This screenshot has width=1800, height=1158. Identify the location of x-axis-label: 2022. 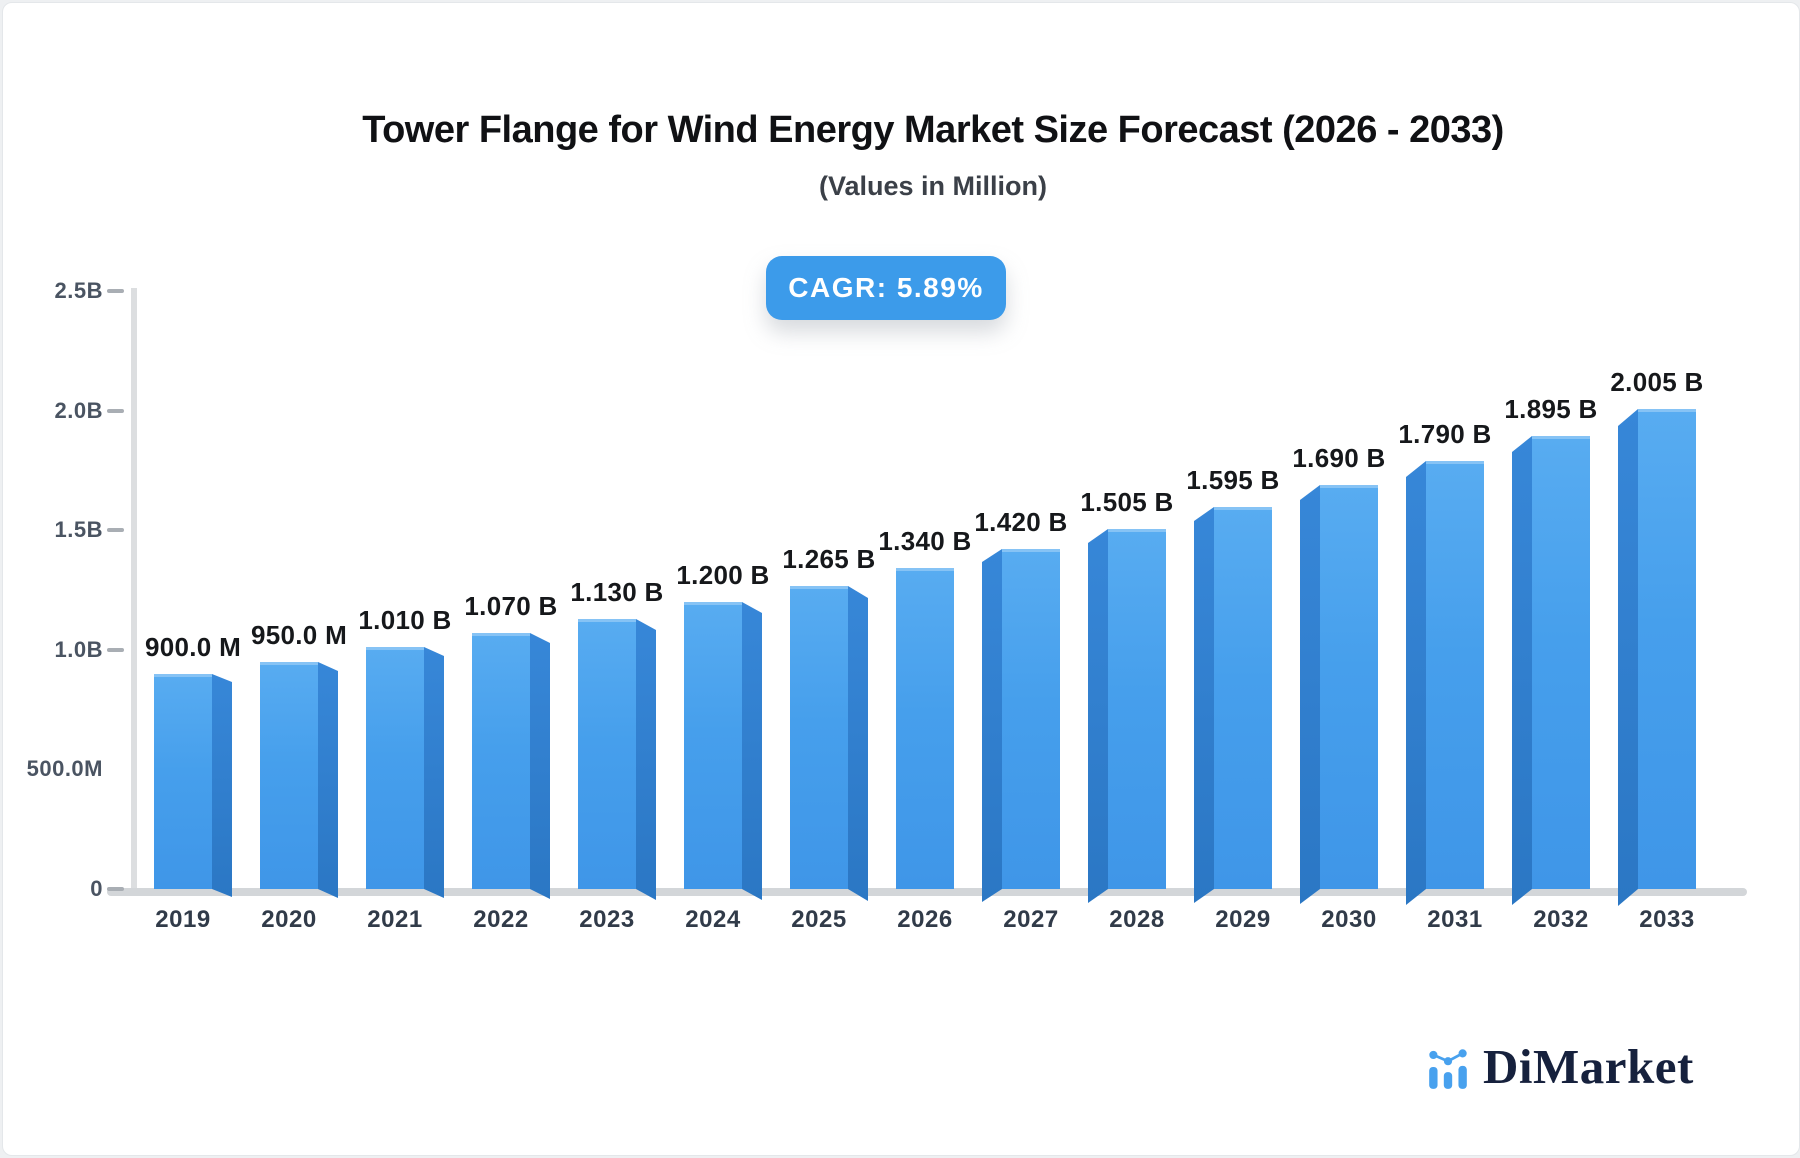
(501, 919).